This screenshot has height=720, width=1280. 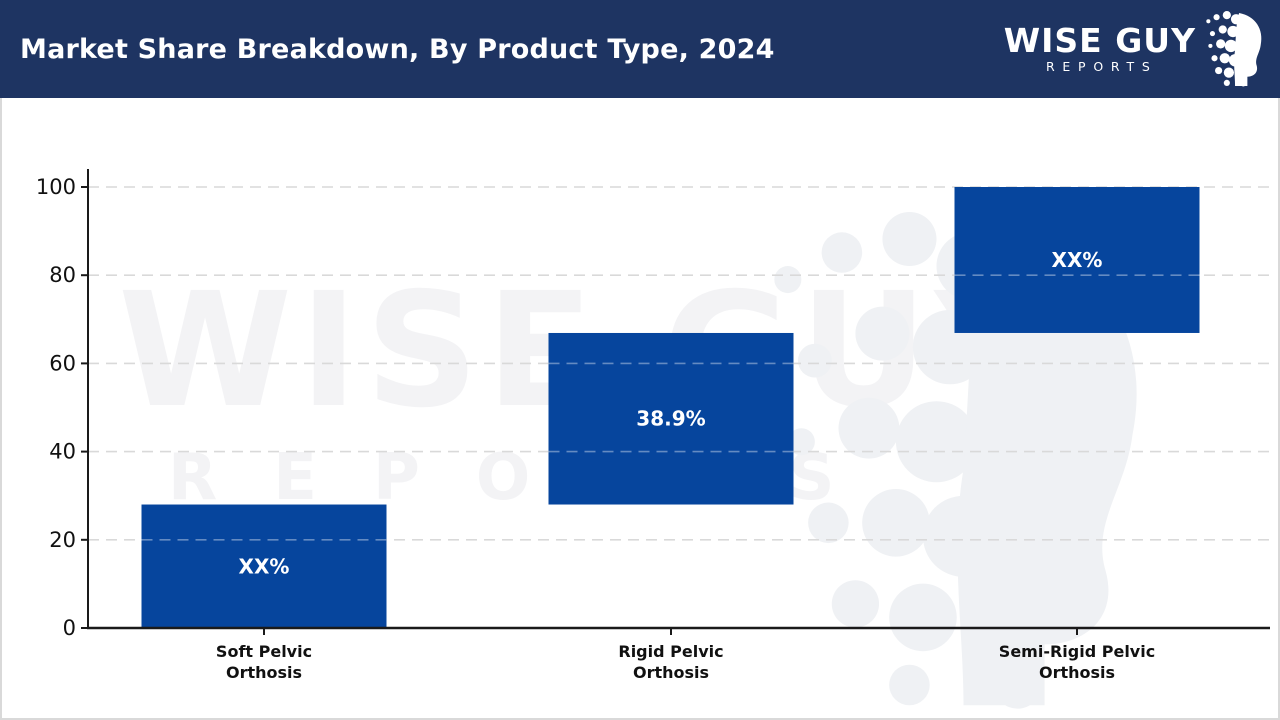 I want to click on logo-wordmark: WISE GUY, so click(x=1099, y=41).